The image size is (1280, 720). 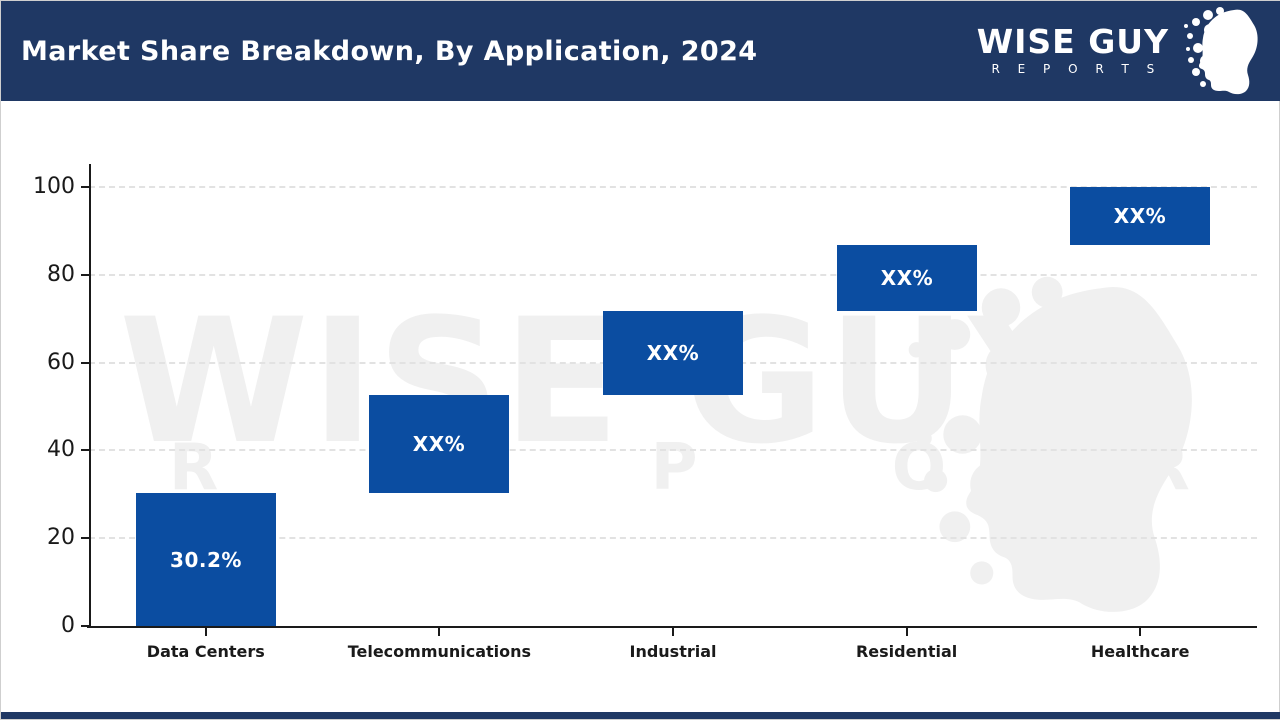 I want to click on bar-healthcare: XX%, so click(x=1140, y=216).